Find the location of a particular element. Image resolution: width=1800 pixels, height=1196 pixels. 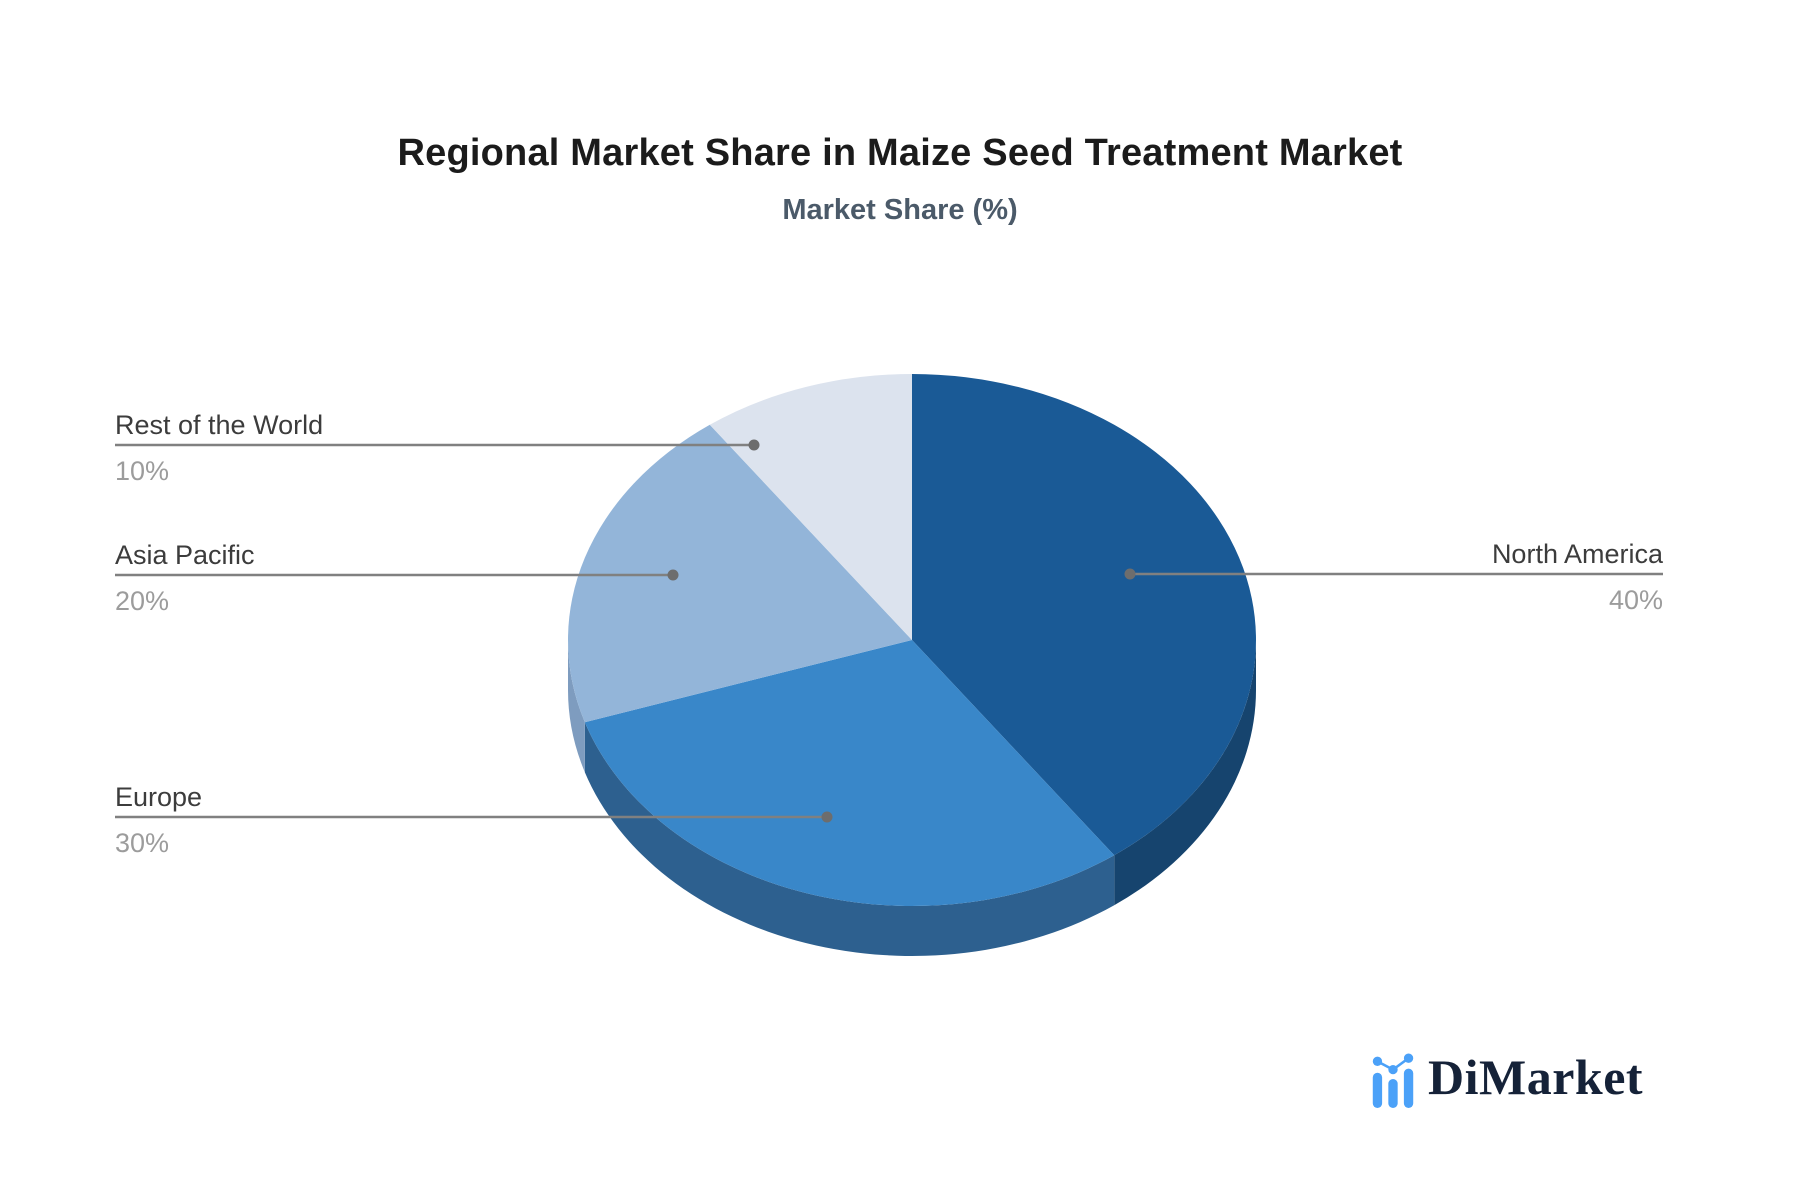

slice-percent-text: 30% is located at coordinates (142, 843).